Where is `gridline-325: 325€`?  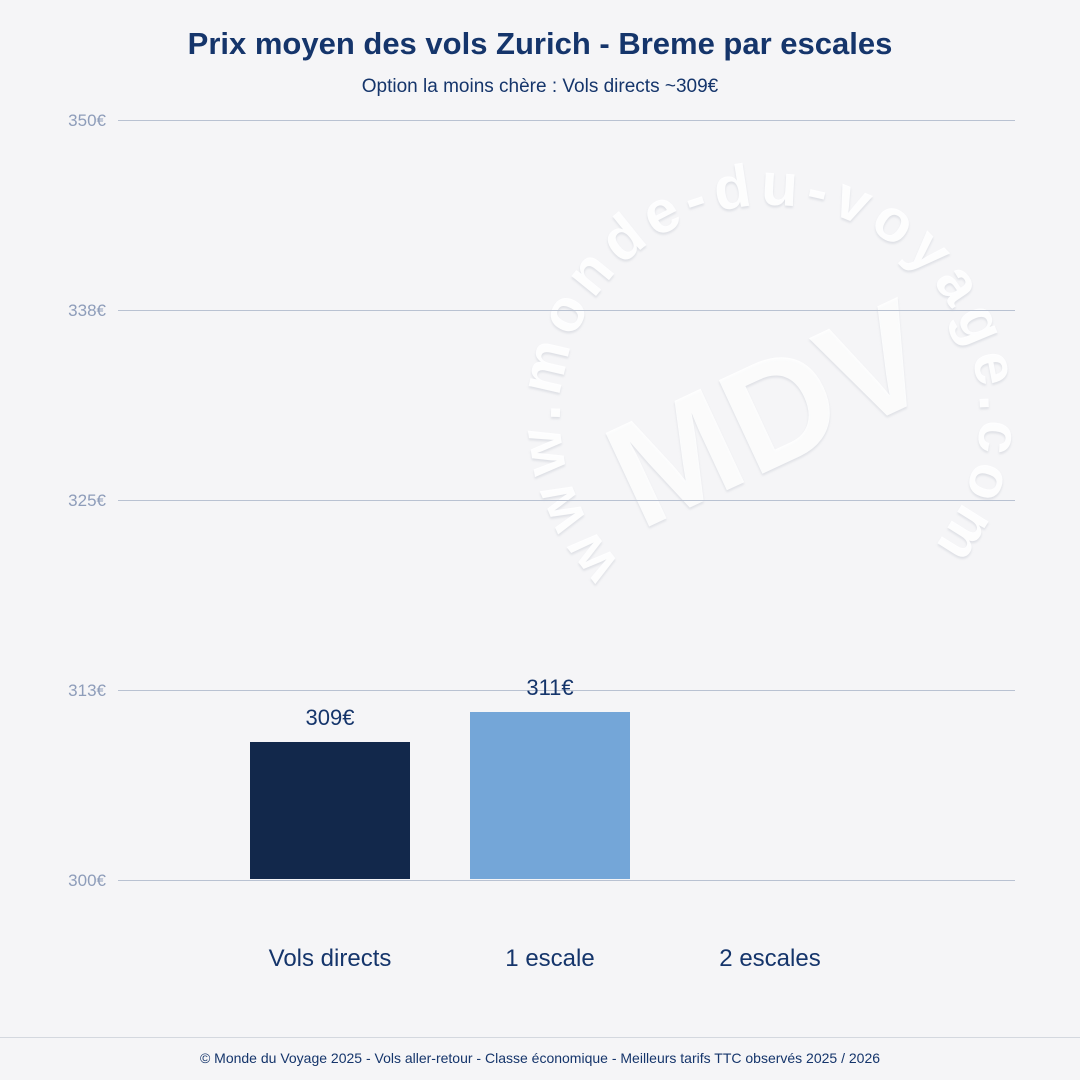
gridline-325: 325€ is located at coordinates (541, 500).